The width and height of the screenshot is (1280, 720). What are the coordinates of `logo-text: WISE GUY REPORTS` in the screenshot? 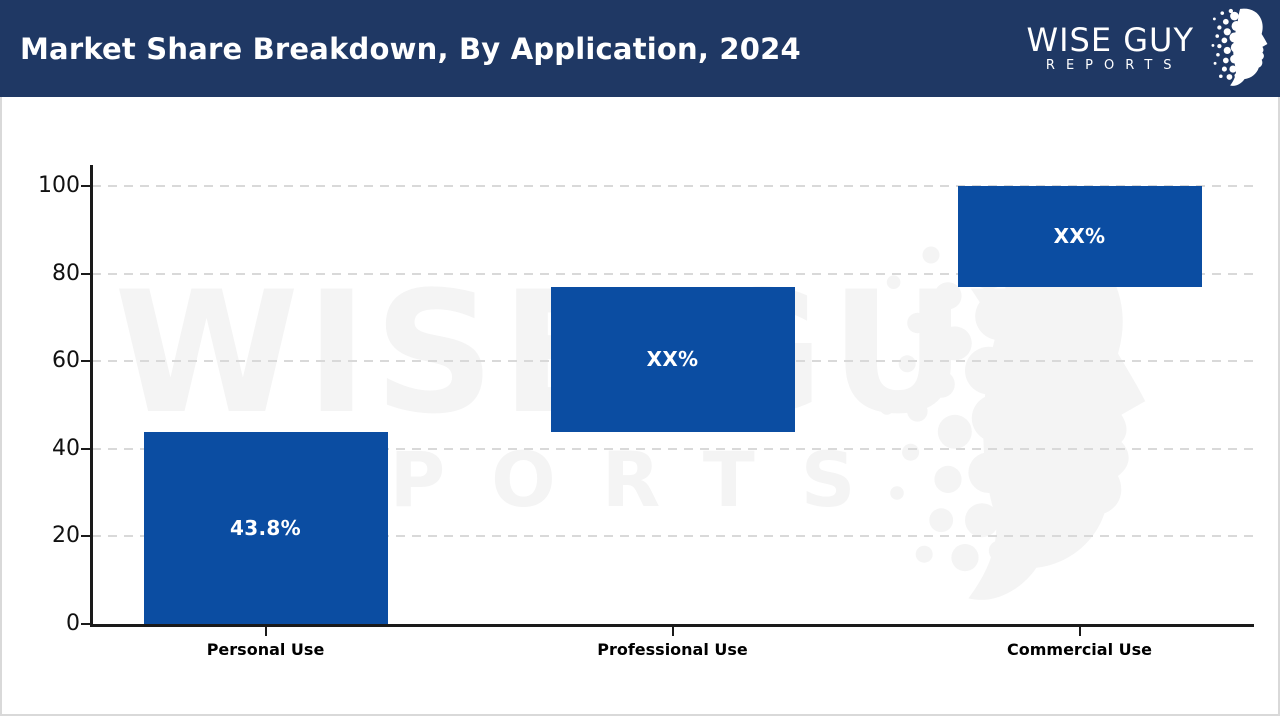 It's located at (1110, 47).